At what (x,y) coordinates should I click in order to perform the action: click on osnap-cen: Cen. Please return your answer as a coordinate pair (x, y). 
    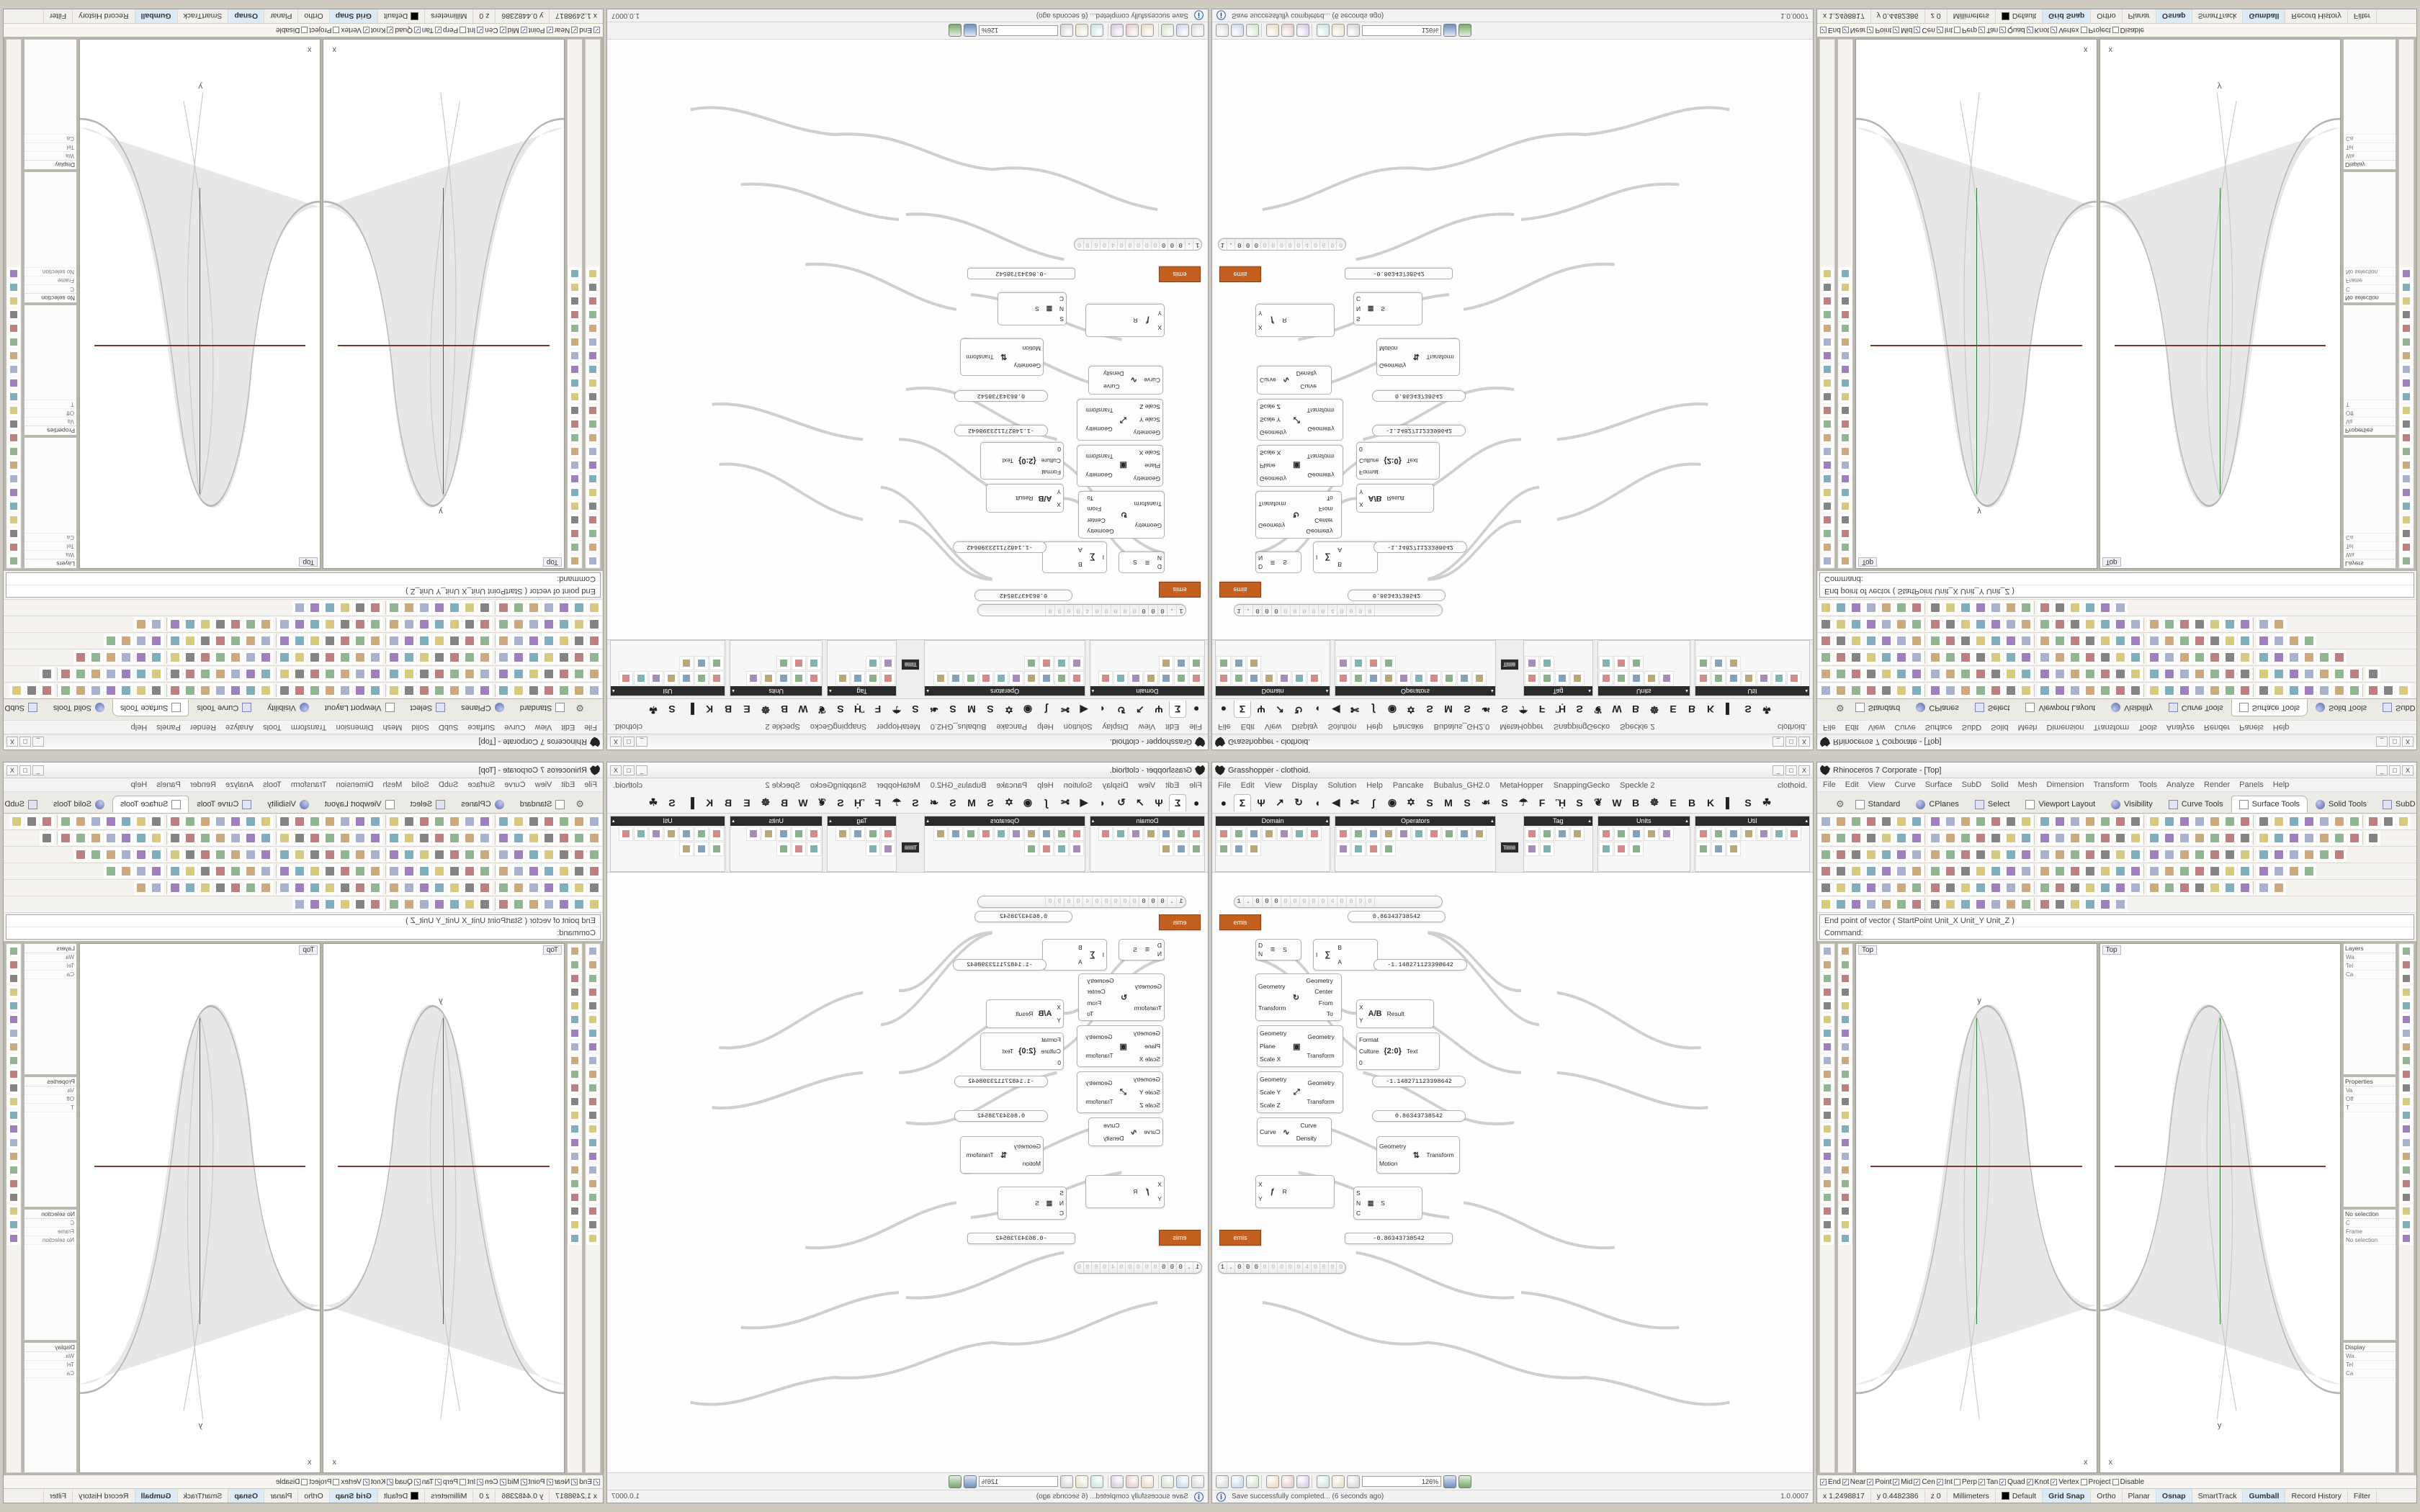
    Looking at the image, I should click on (496, 1482).